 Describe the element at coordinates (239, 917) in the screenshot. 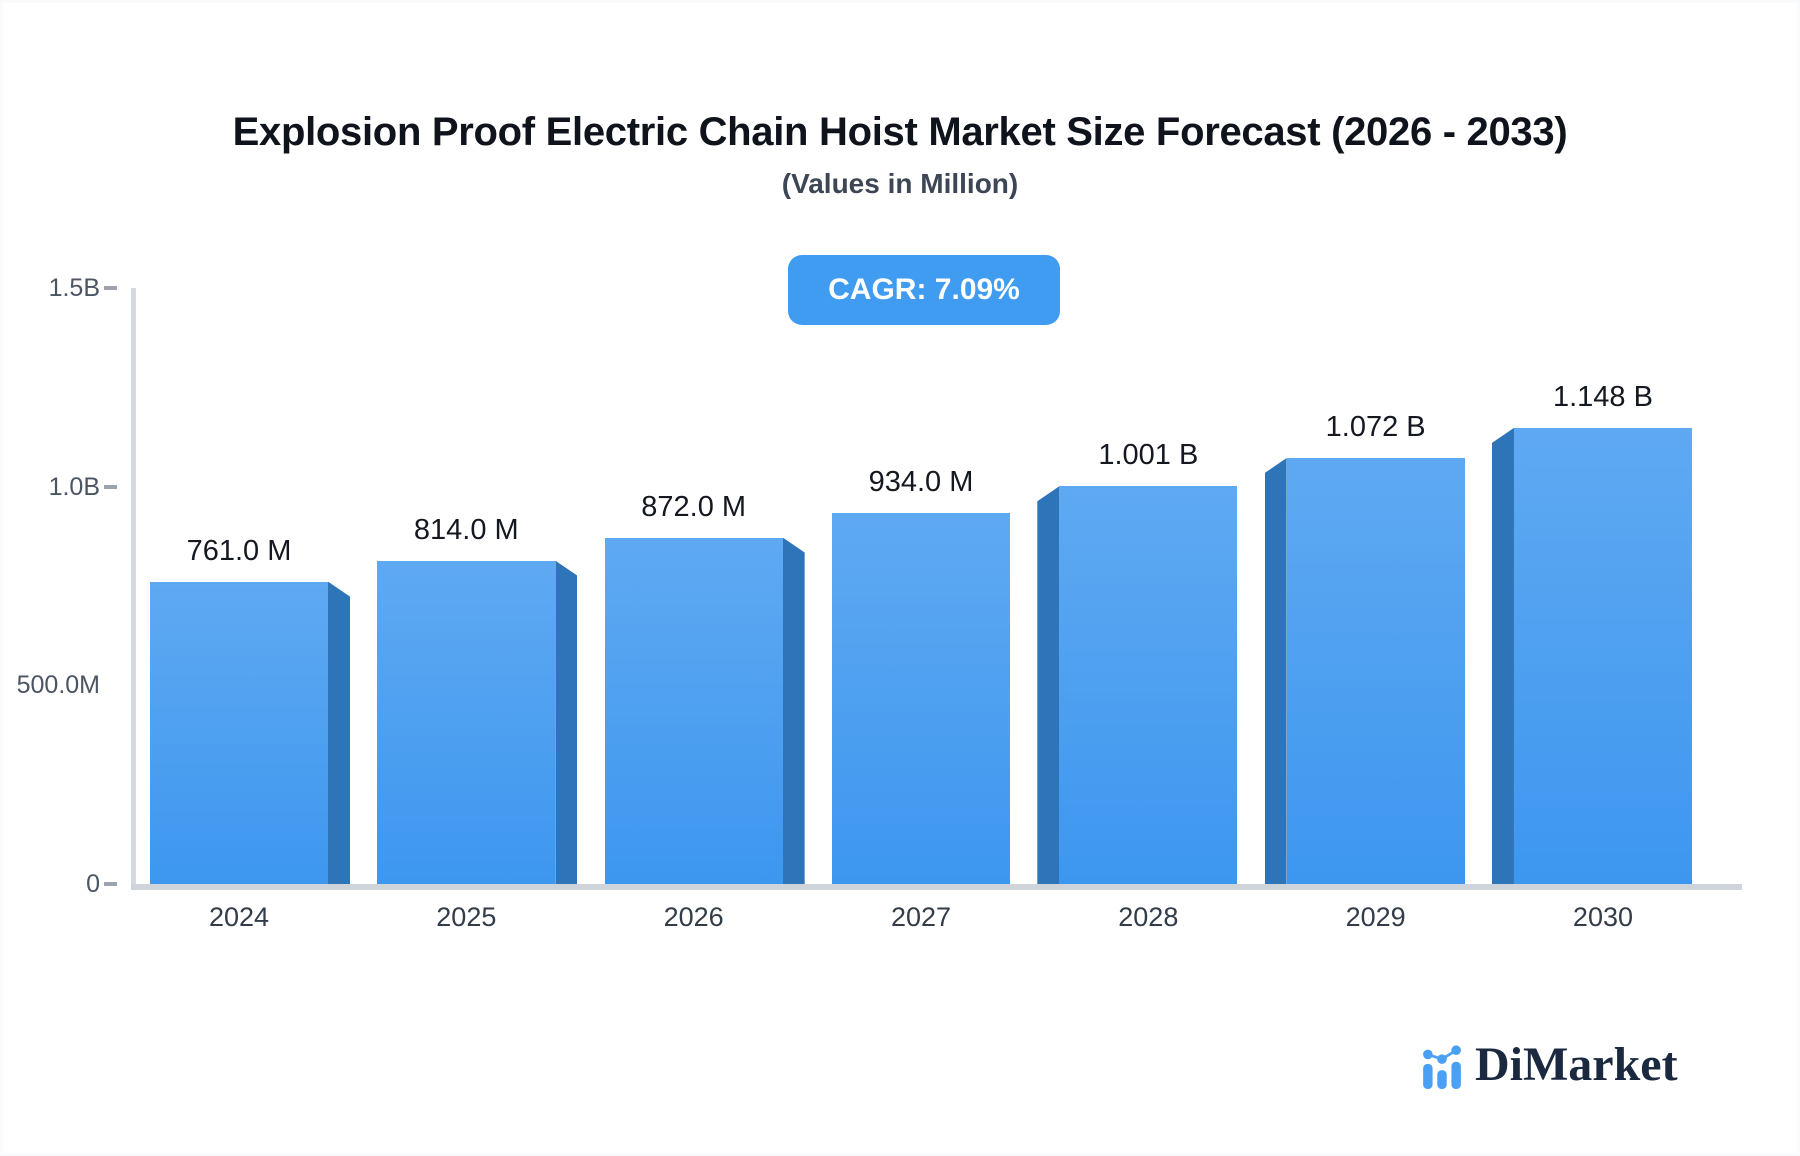

I see `x-tick-label-2024: 2024` at that location.